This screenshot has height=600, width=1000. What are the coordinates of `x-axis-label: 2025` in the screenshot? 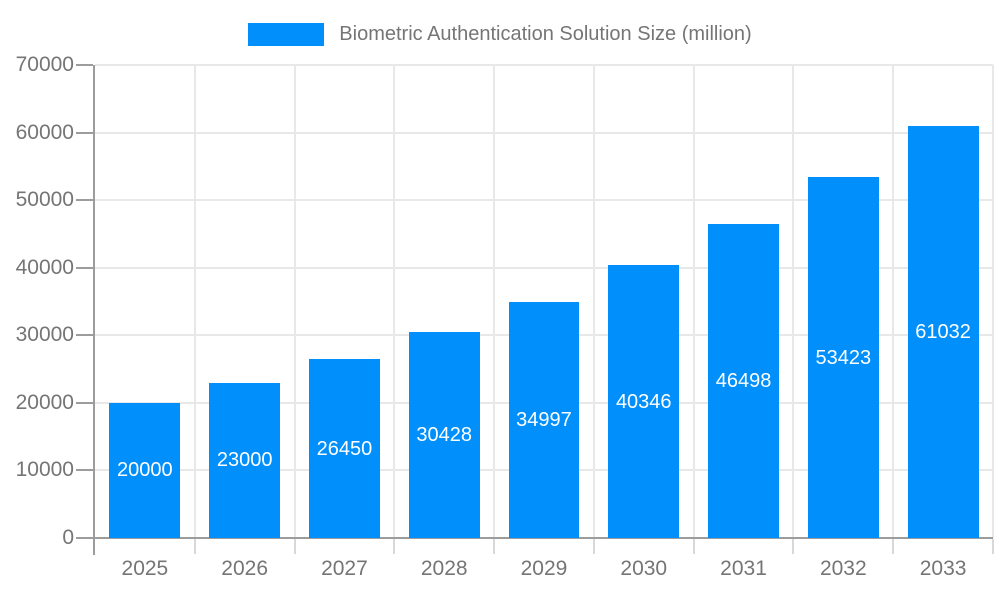 It's located at (145, 568).